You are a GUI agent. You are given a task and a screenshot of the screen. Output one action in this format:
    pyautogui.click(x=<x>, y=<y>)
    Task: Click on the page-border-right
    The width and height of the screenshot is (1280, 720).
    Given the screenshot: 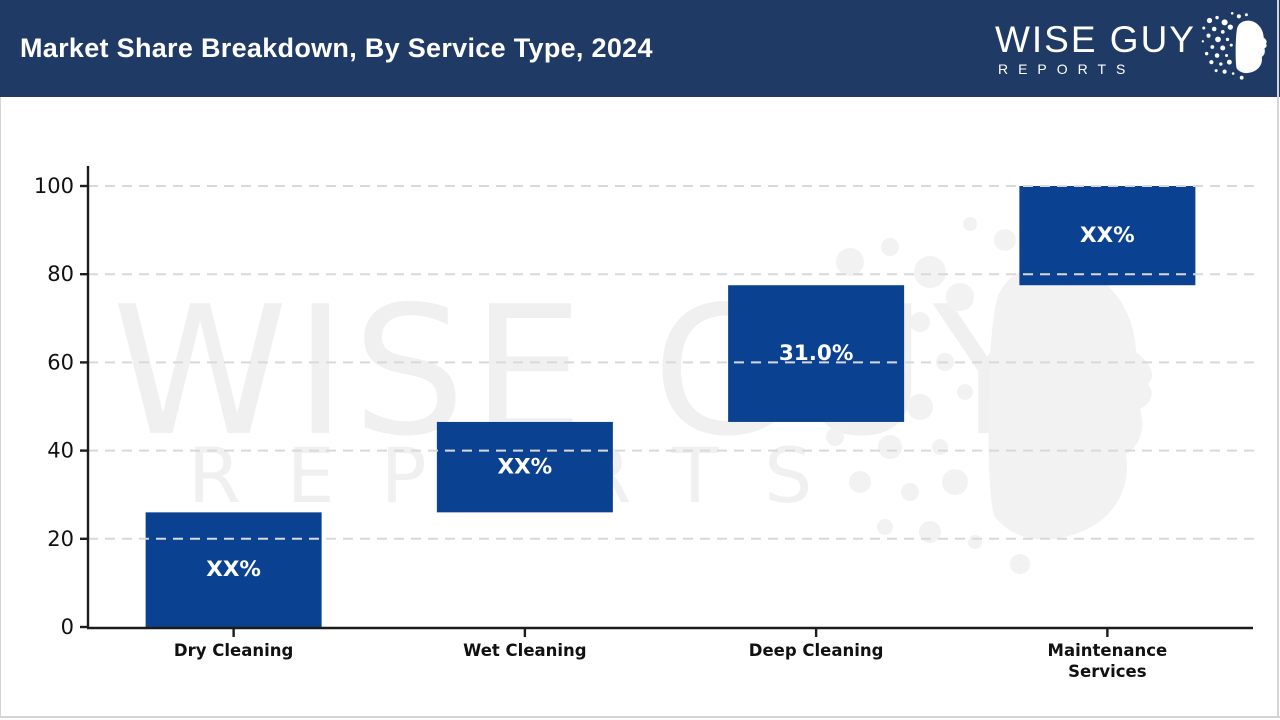 What is the action you would take?
    pyautogui.click(x=1278, y=359)
    